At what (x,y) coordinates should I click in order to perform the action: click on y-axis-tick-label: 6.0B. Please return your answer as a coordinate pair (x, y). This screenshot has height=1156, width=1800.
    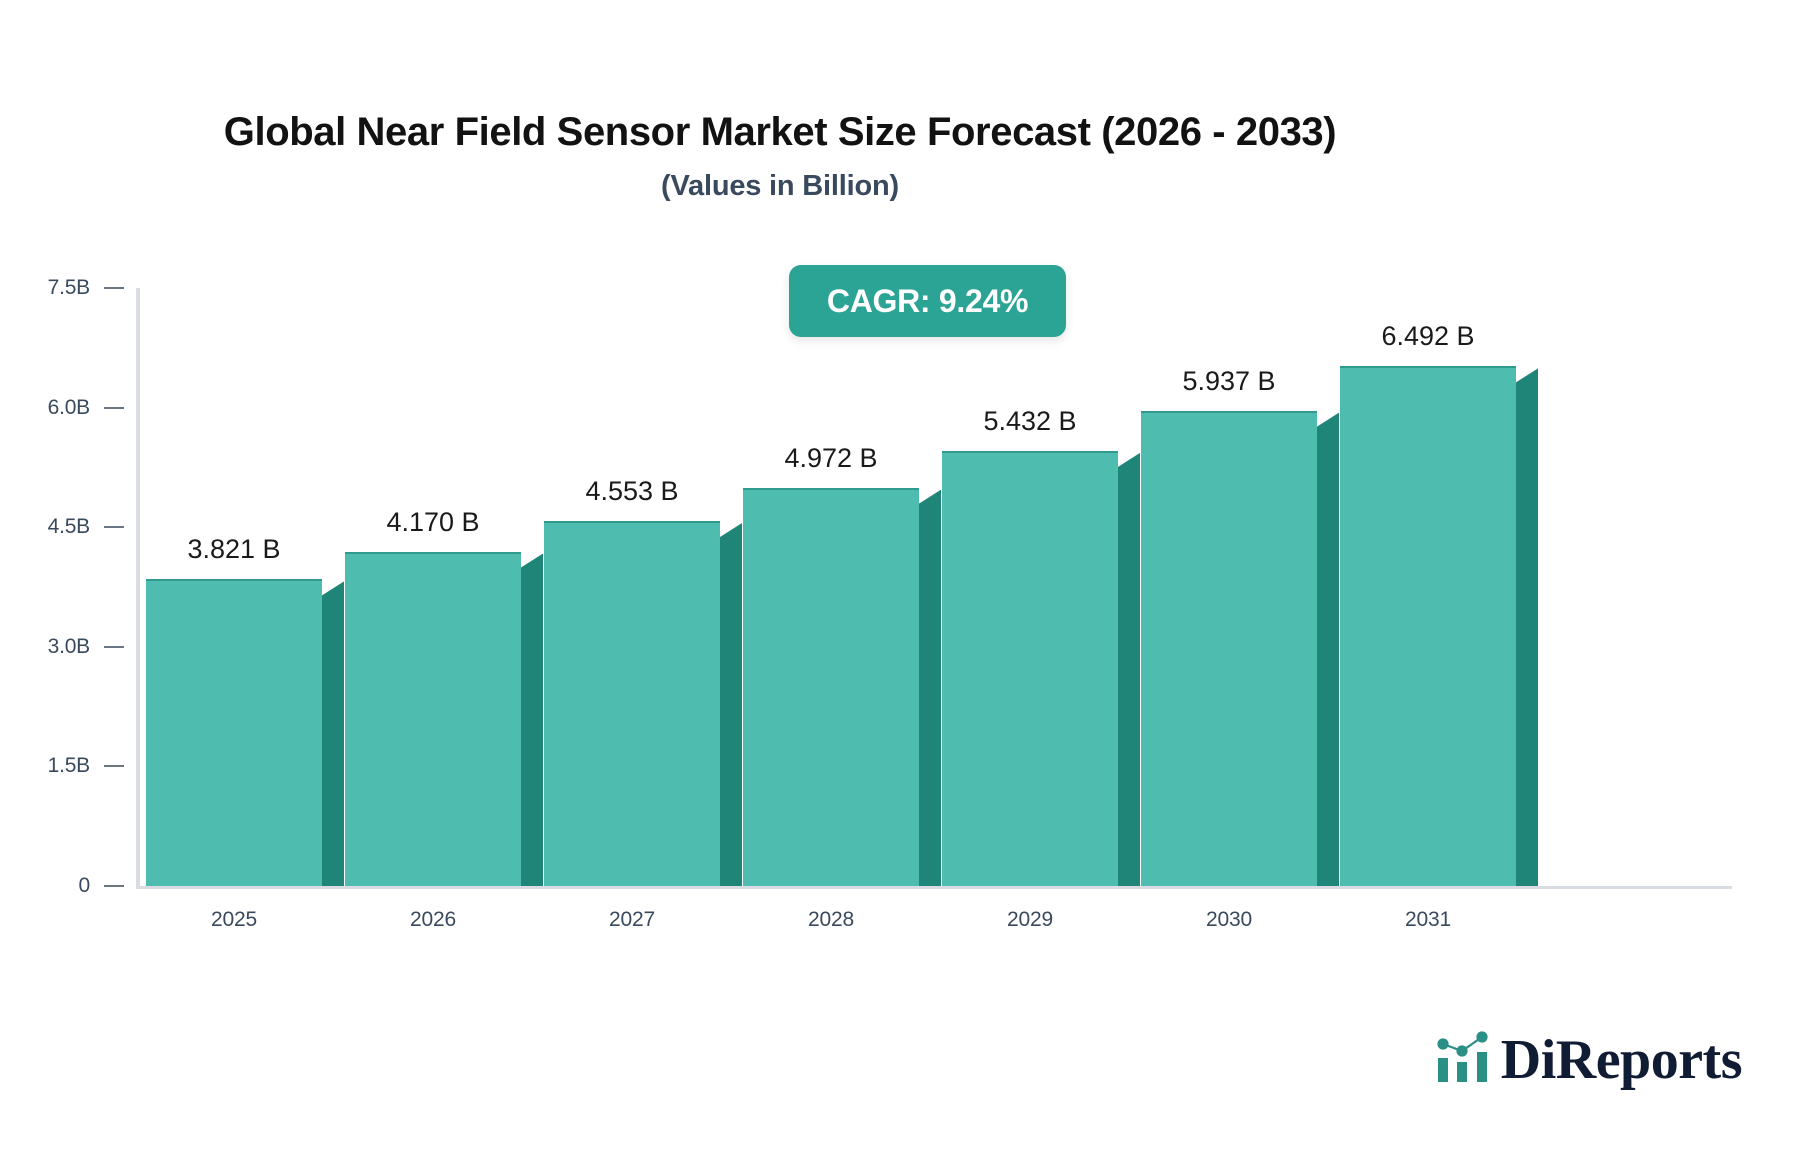
    Looking at the image, I should click on (69, 407).